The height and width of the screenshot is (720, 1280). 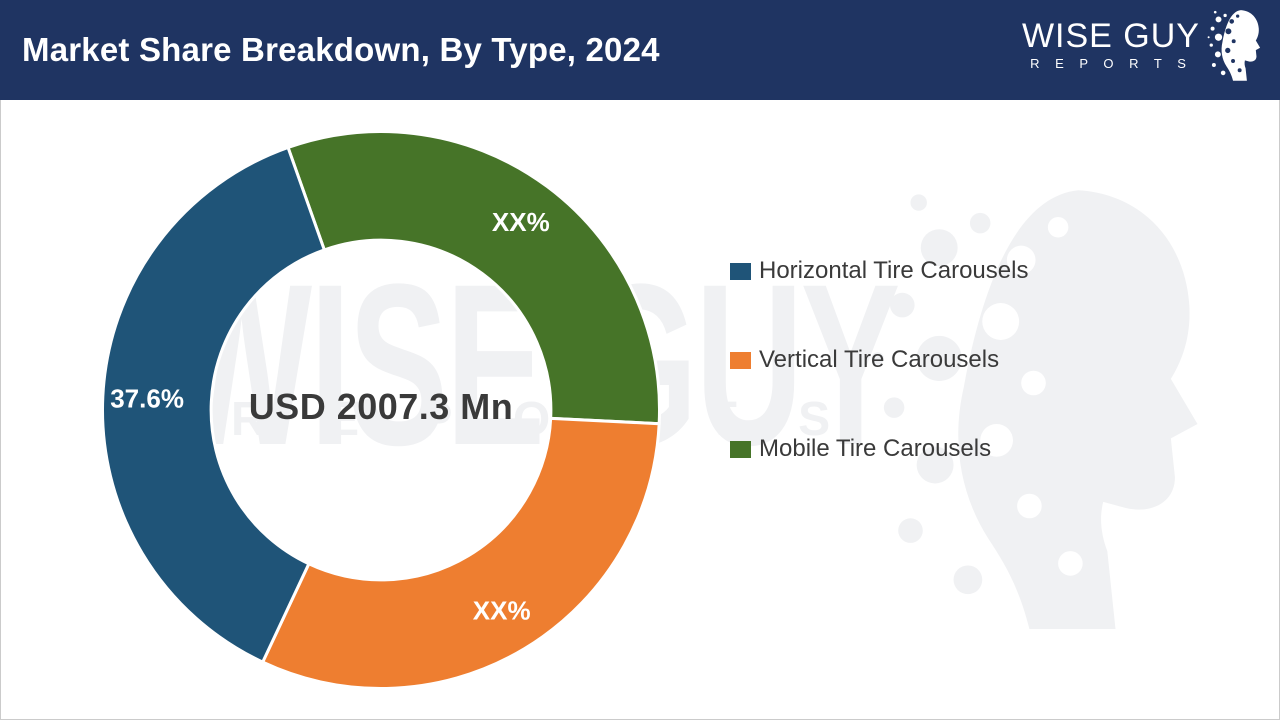 What do you see at coordinates (147, 399) in the screenshot?
I see `slice-label: 37.6%` at bounding box center [147, 399].